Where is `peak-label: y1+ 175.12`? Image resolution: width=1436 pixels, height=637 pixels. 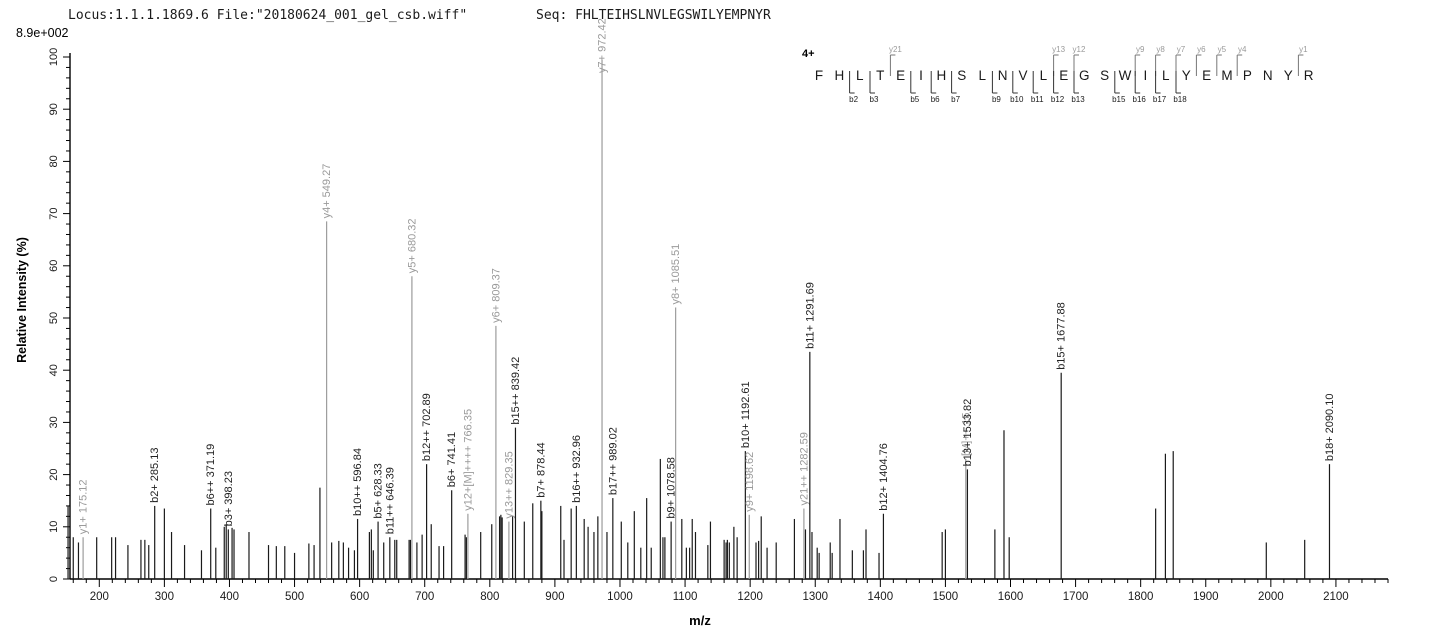 peak-label: y1+ 175.12 is located at coordinates (84, 506).